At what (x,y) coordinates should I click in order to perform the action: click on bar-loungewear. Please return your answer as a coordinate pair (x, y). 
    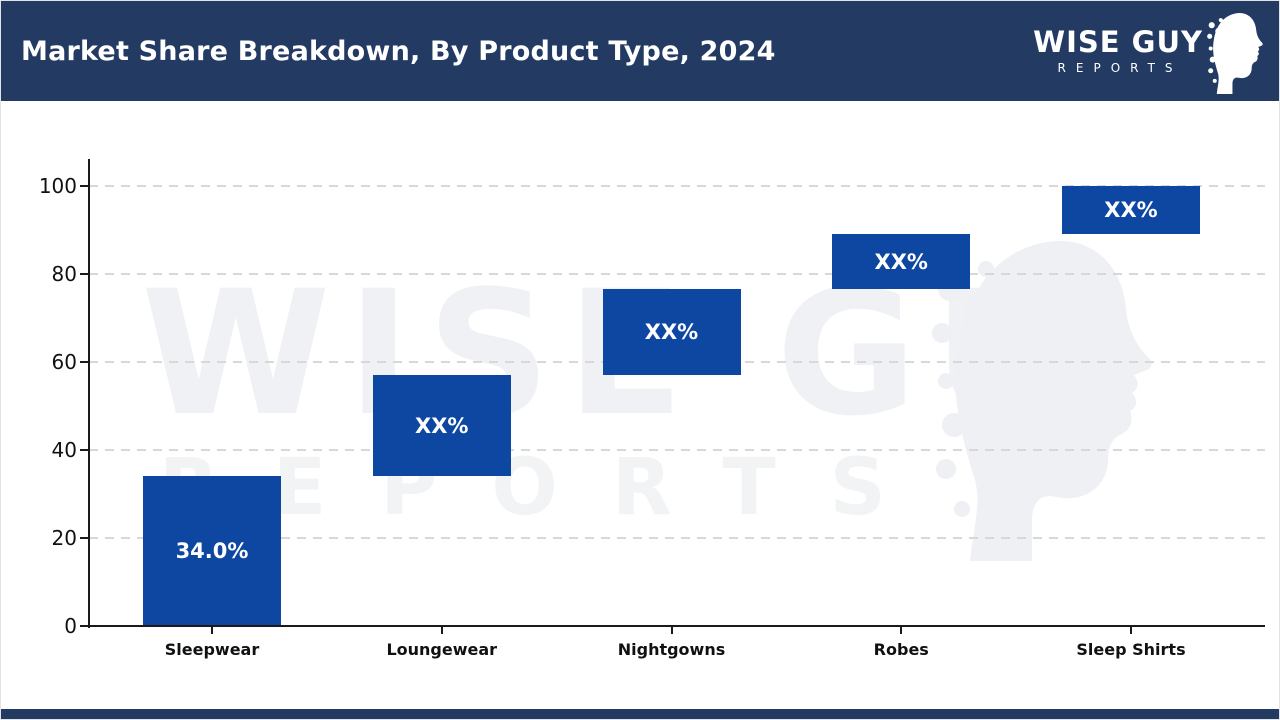
    Looking at the image, I should click on (441, 426).